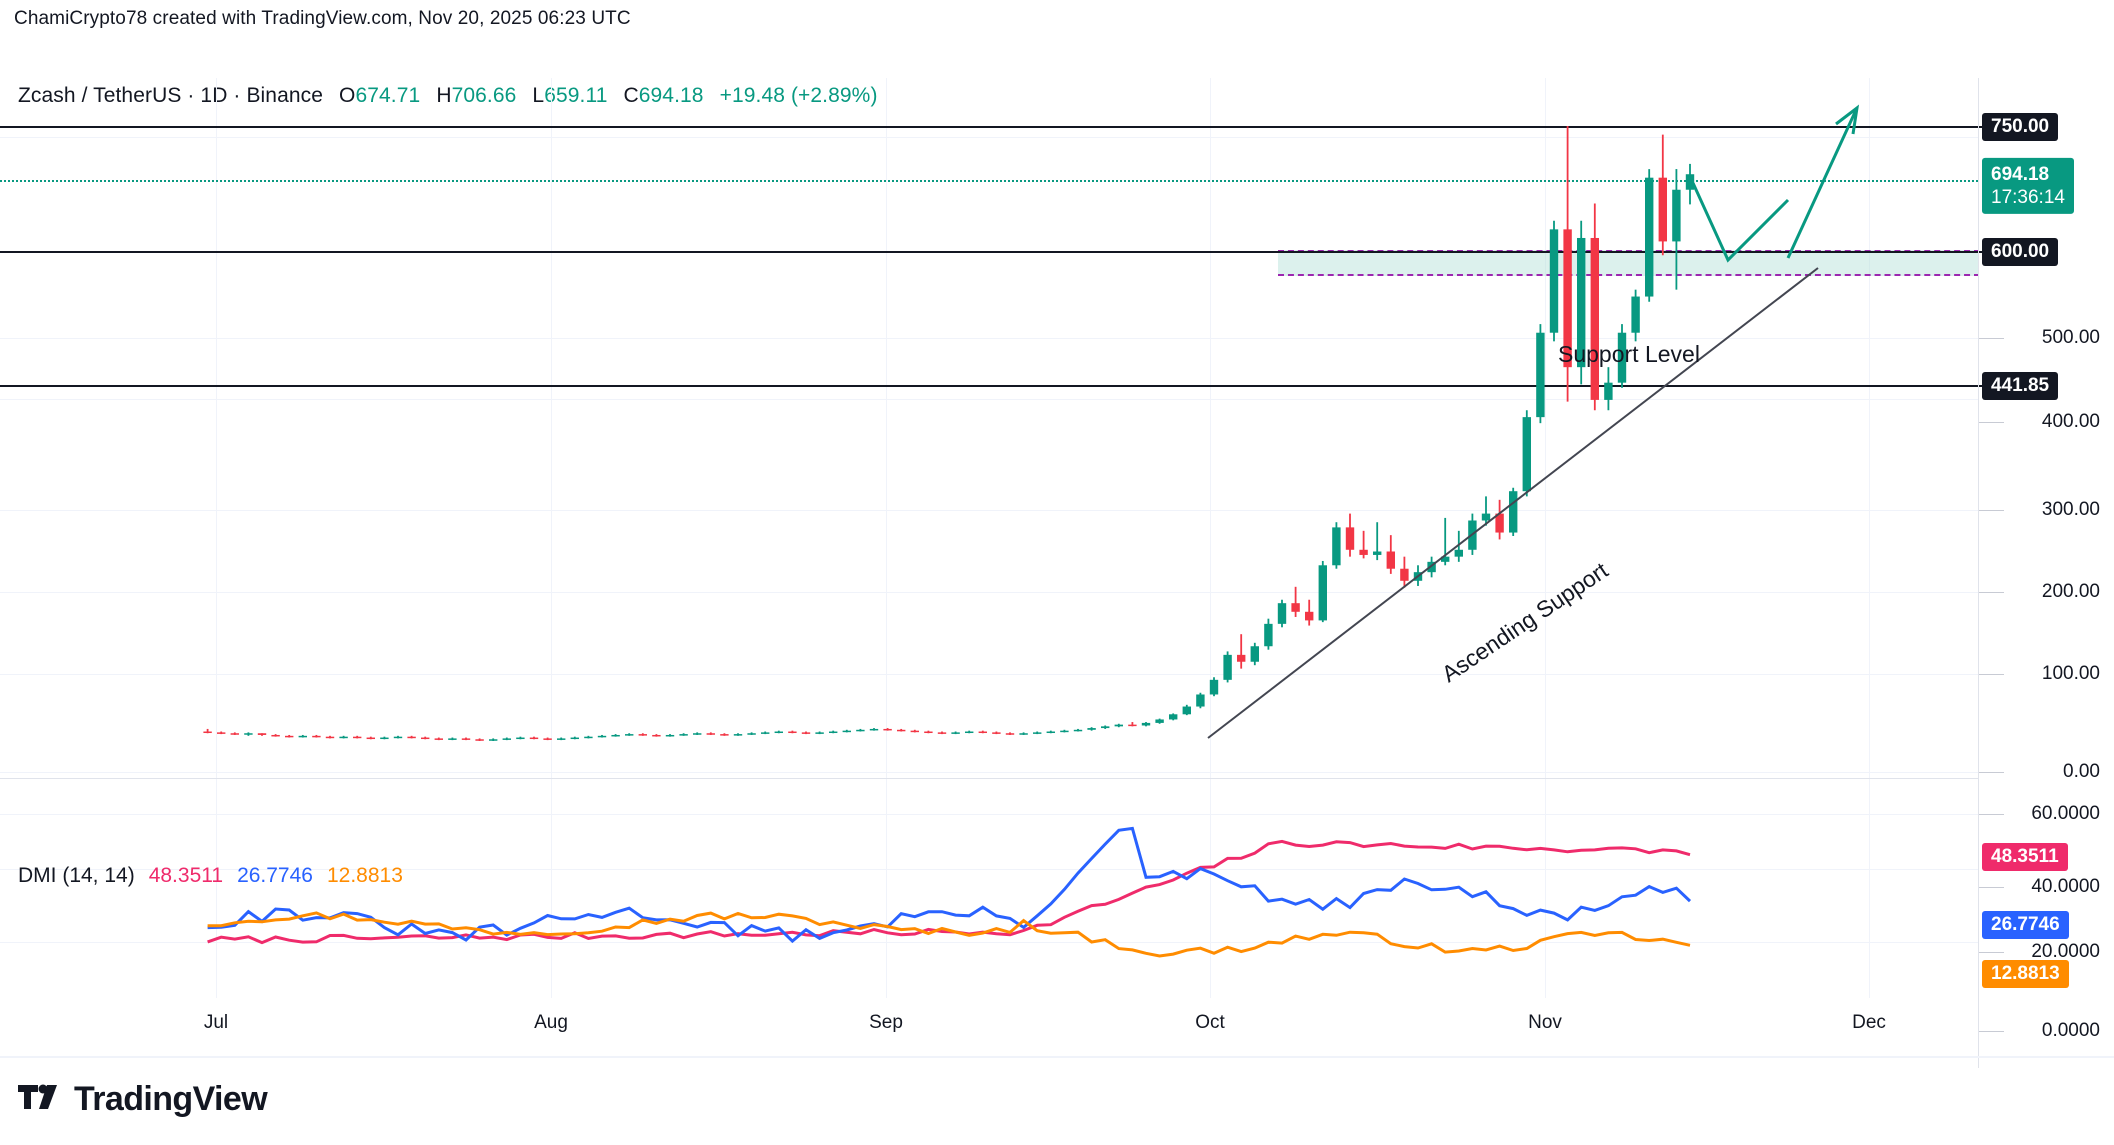 This screenshot has height=1145, width=2114. I want to click on tradingview-mark-icon, so click(41, 1100).